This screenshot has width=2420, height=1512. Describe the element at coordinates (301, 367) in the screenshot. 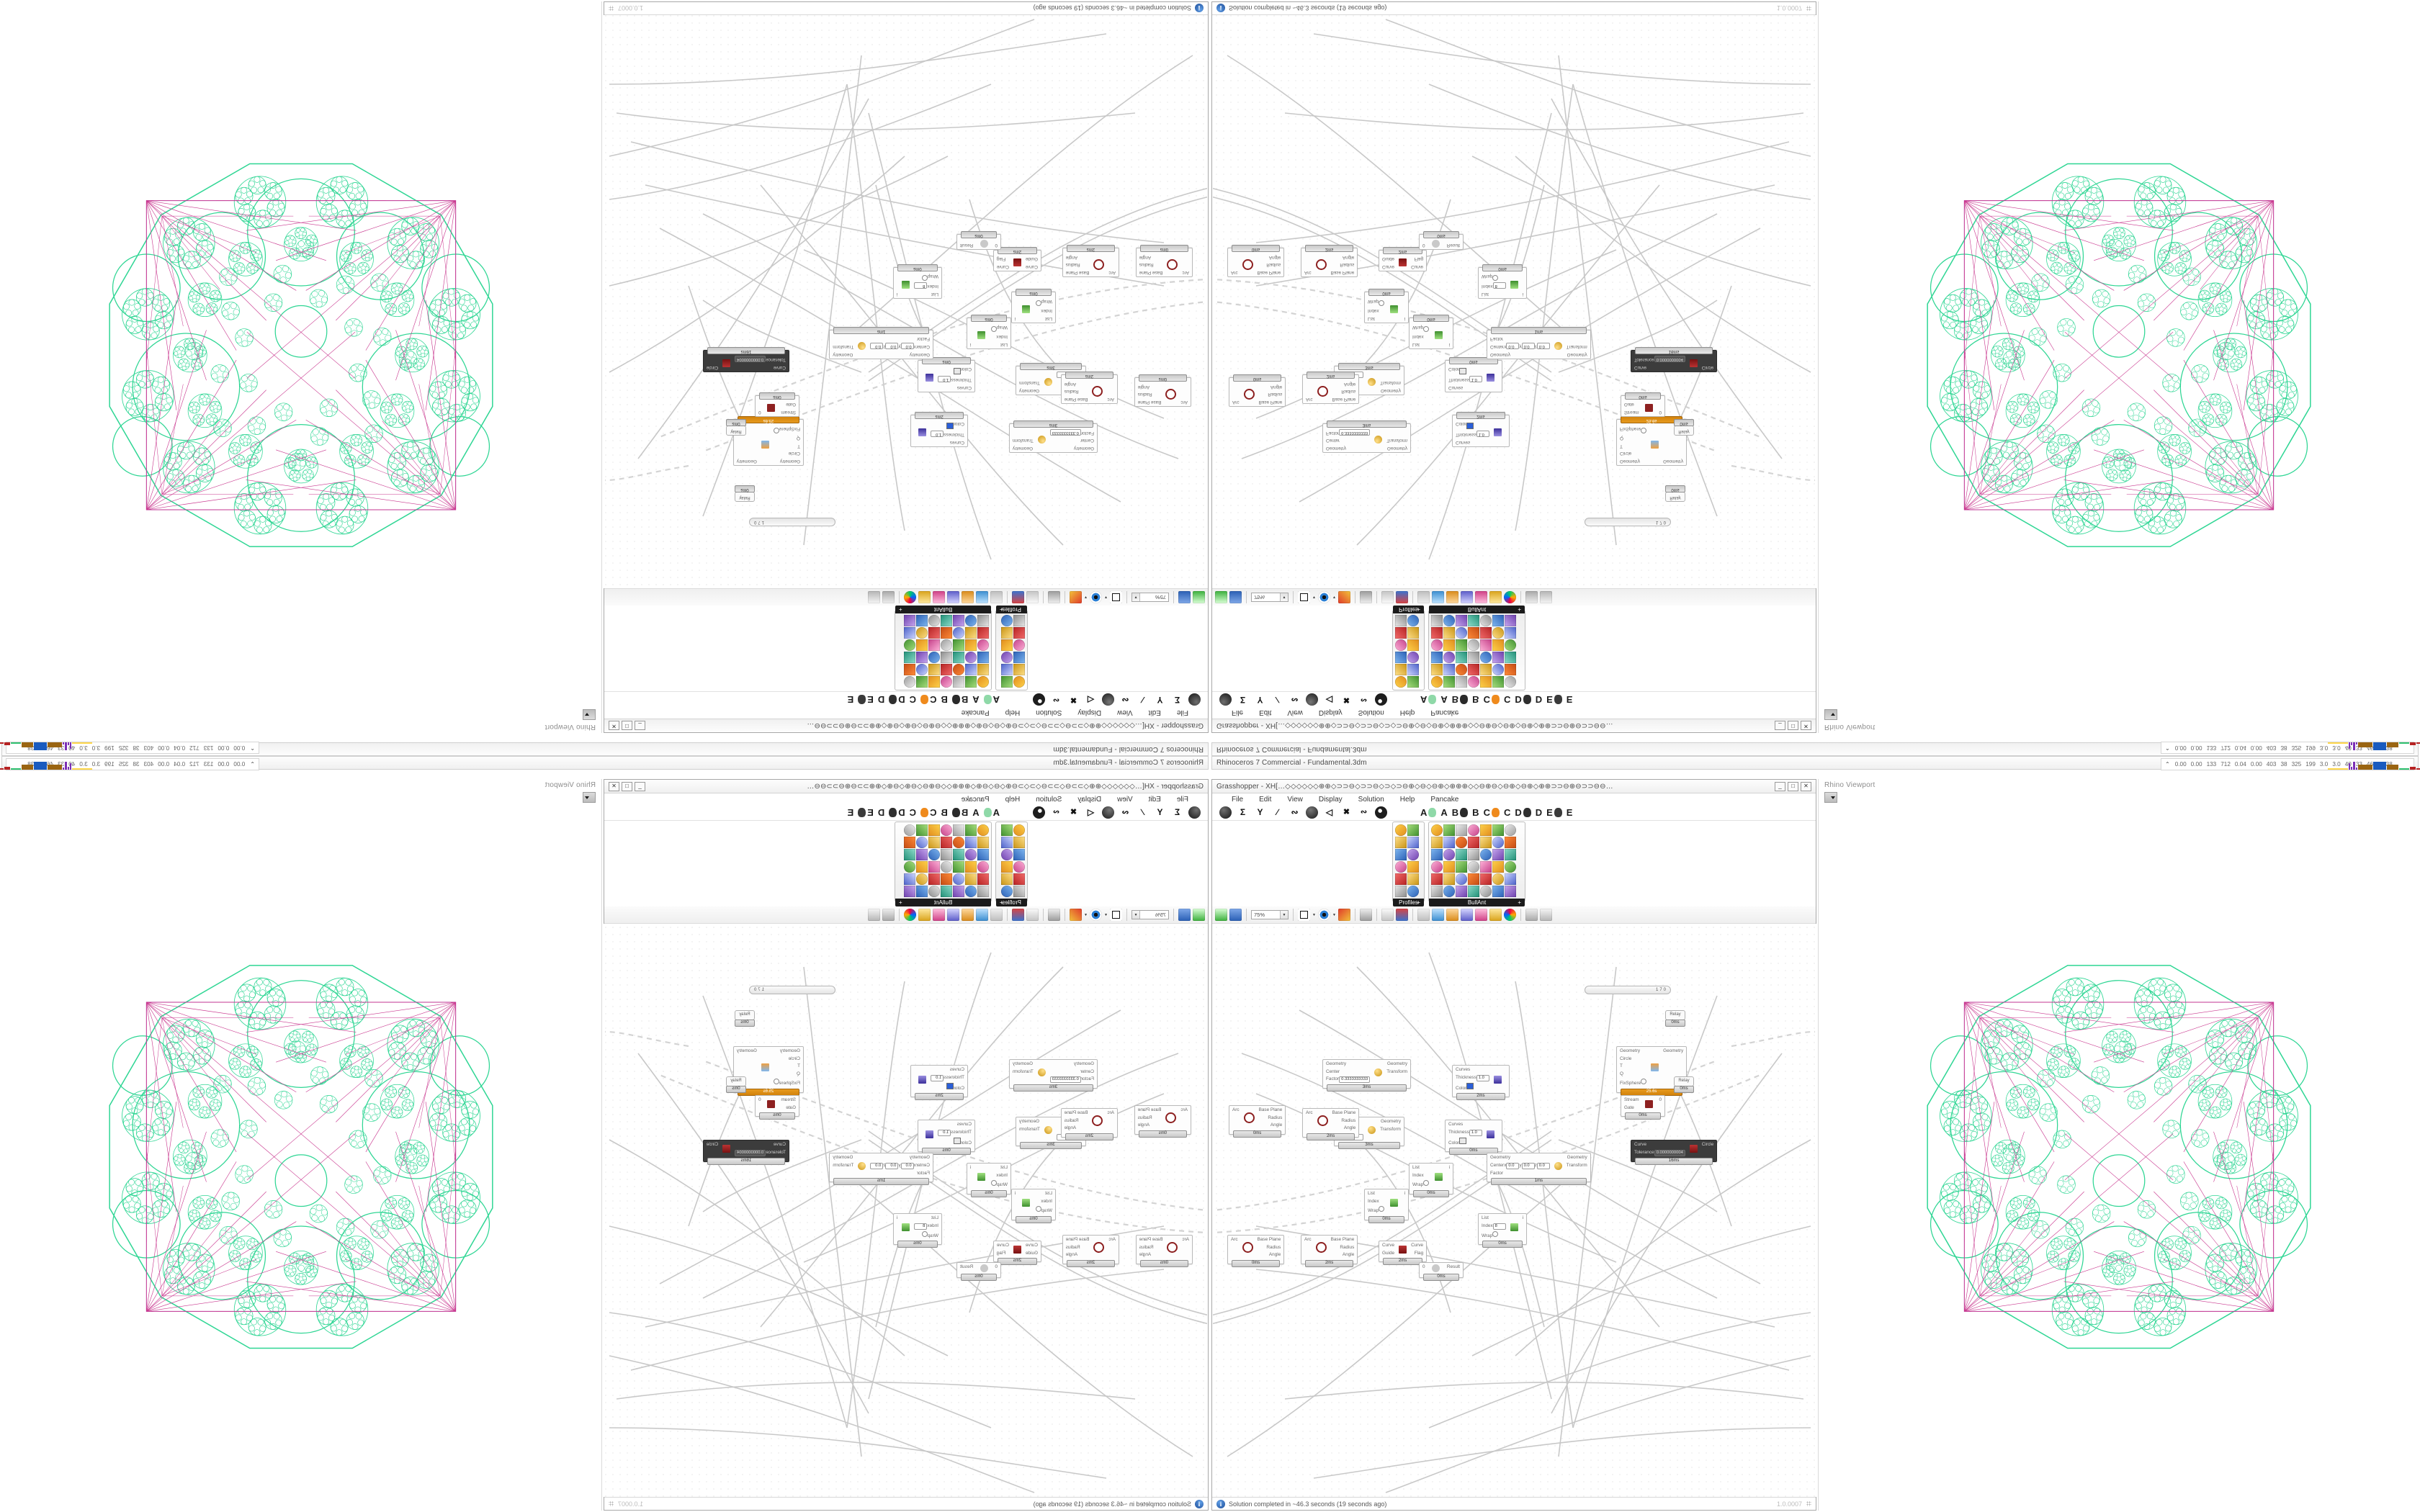

I see `rhino-viewport: Rhino Viewport` at that location.